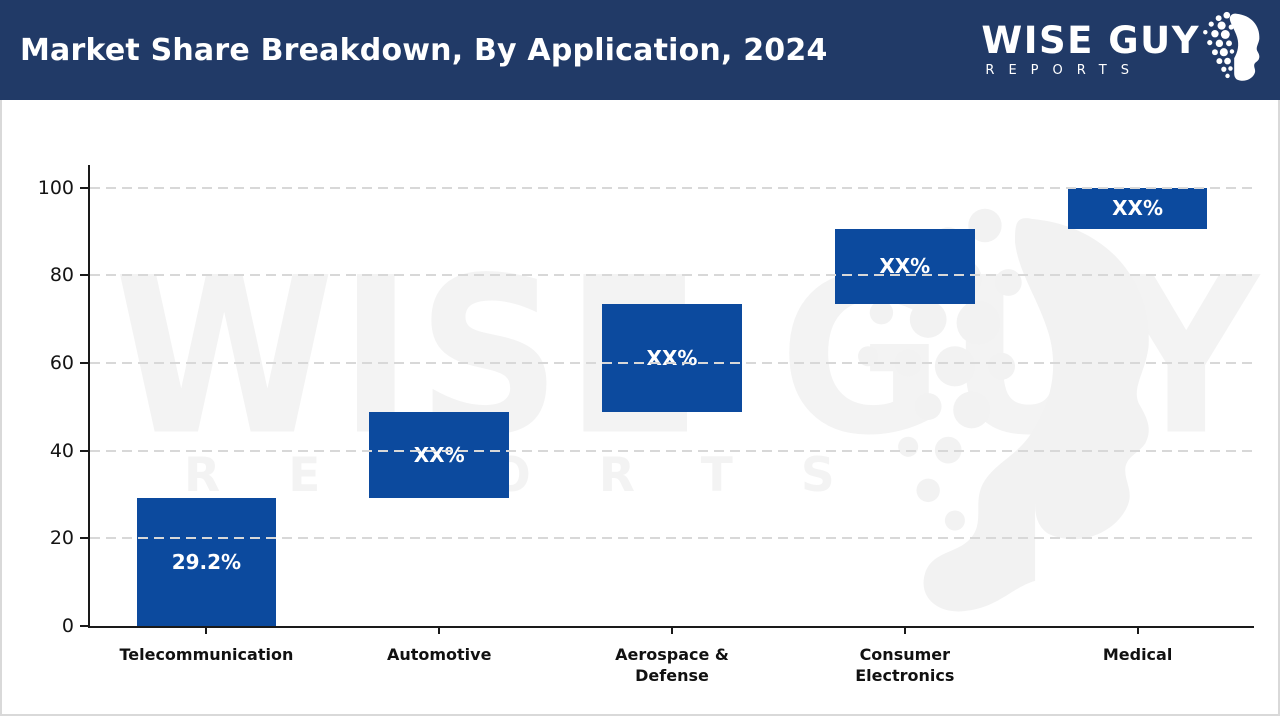 This screenshot has width=1280, height=720. I want to click on x-axis-label: Telecommunication, so click(206, 654).